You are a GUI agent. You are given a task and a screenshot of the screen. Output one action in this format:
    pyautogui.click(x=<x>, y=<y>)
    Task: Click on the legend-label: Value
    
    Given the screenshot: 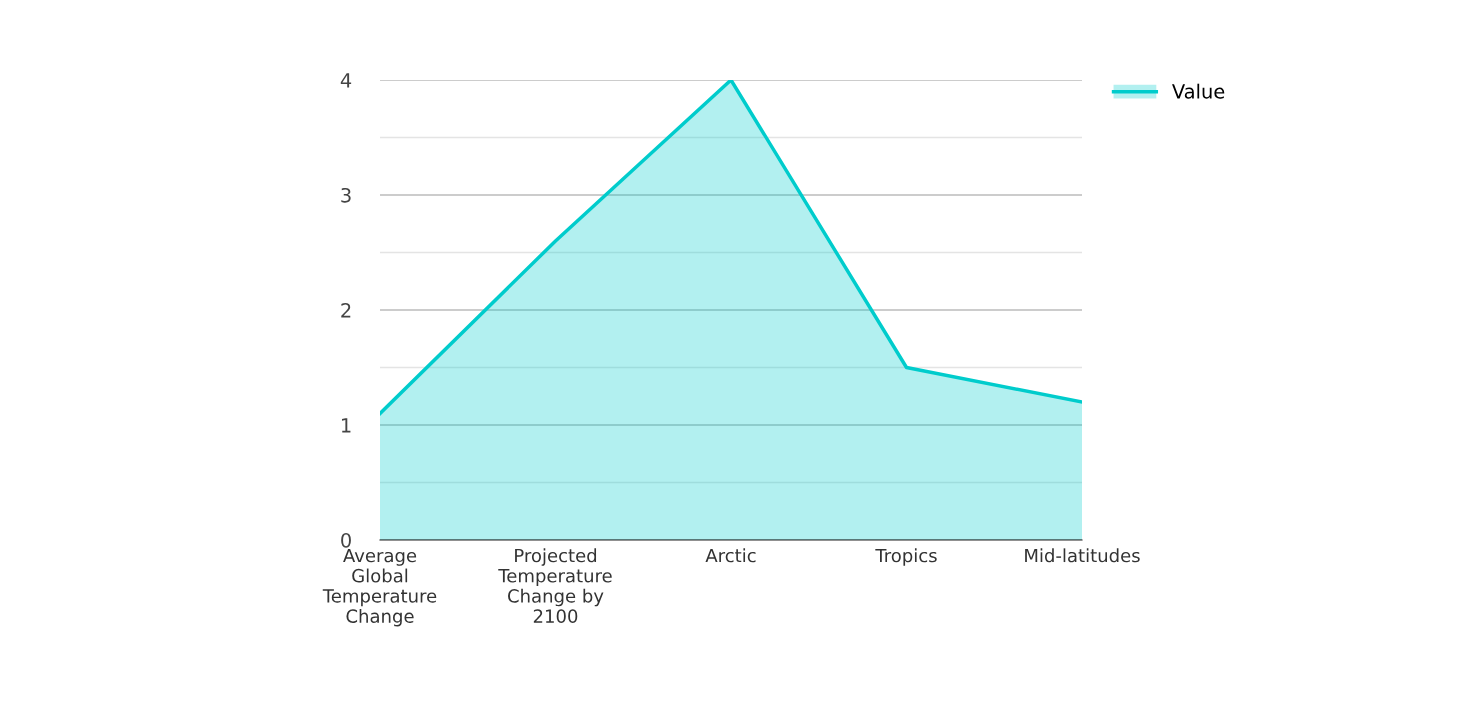 What is the action you would take?
    pyautogui.click(x=1198, y=91)
    